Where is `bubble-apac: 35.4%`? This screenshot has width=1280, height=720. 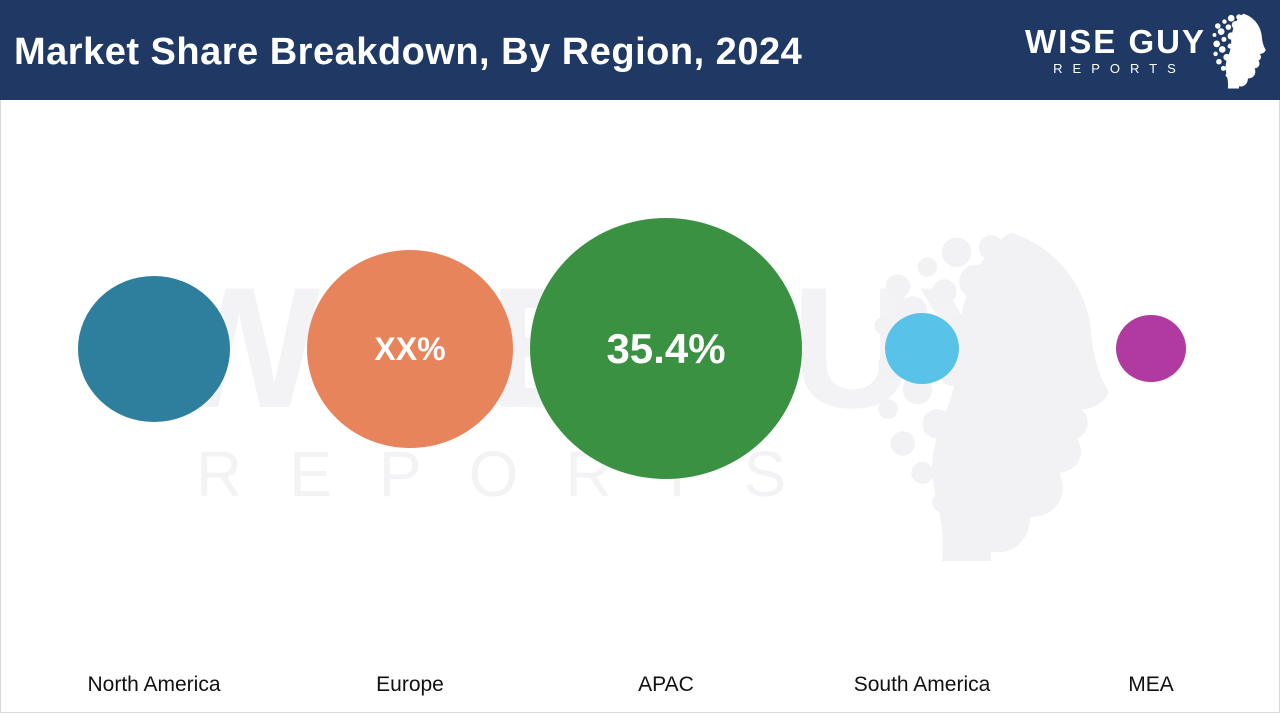 bubble-apac: 35.4% is located at coordinates (666, 348).